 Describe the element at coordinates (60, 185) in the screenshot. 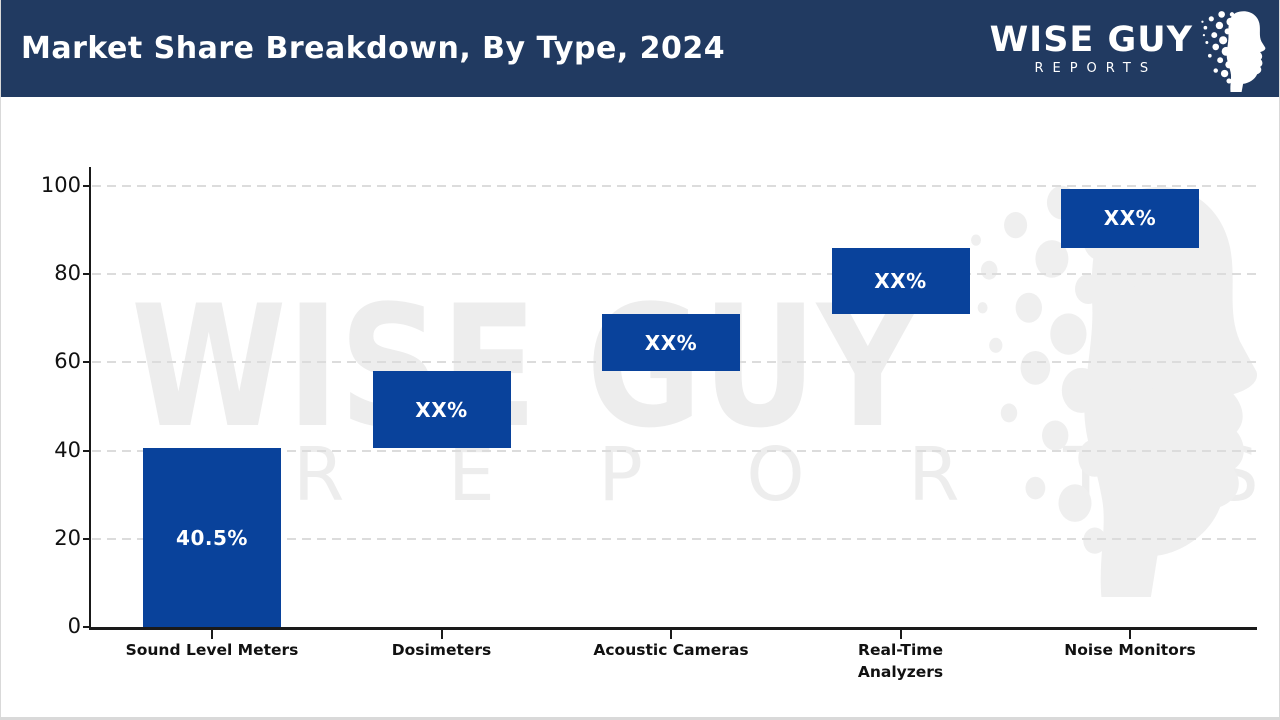

I see `y-axis-tick-label: 100` at that location.